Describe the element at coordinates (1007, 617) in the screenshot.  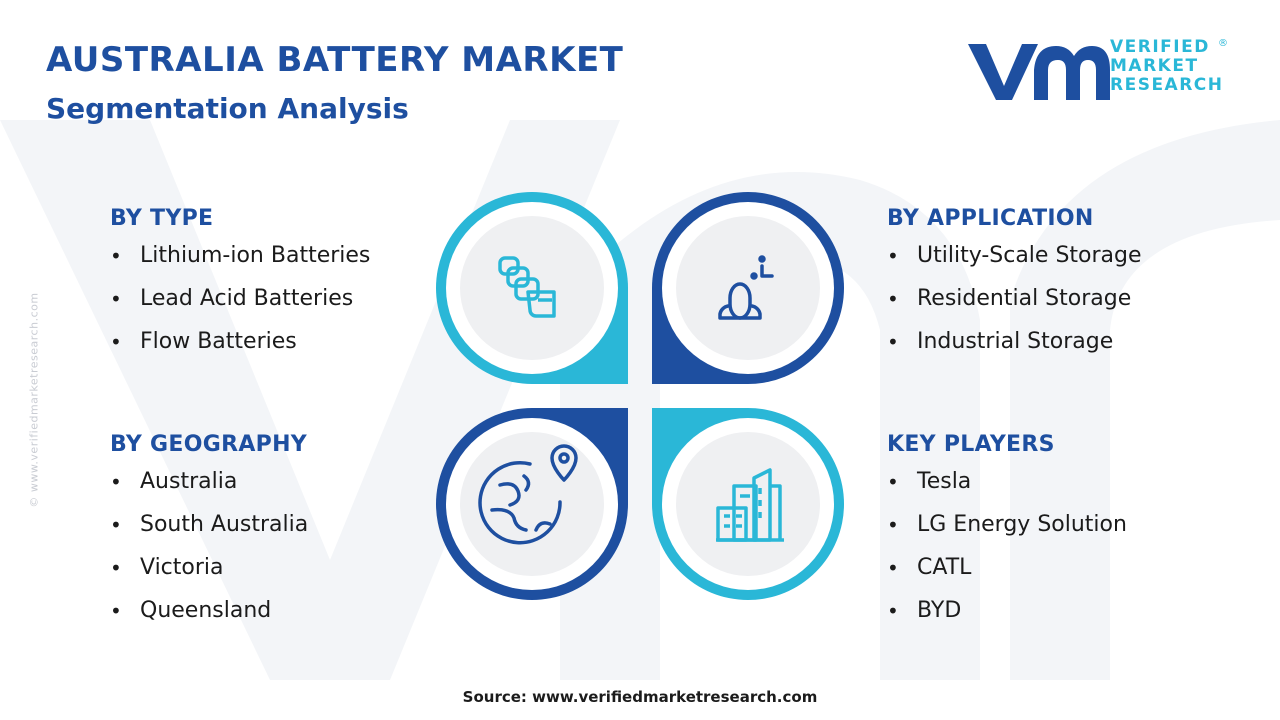
I see `list-item: BYD` at that location.